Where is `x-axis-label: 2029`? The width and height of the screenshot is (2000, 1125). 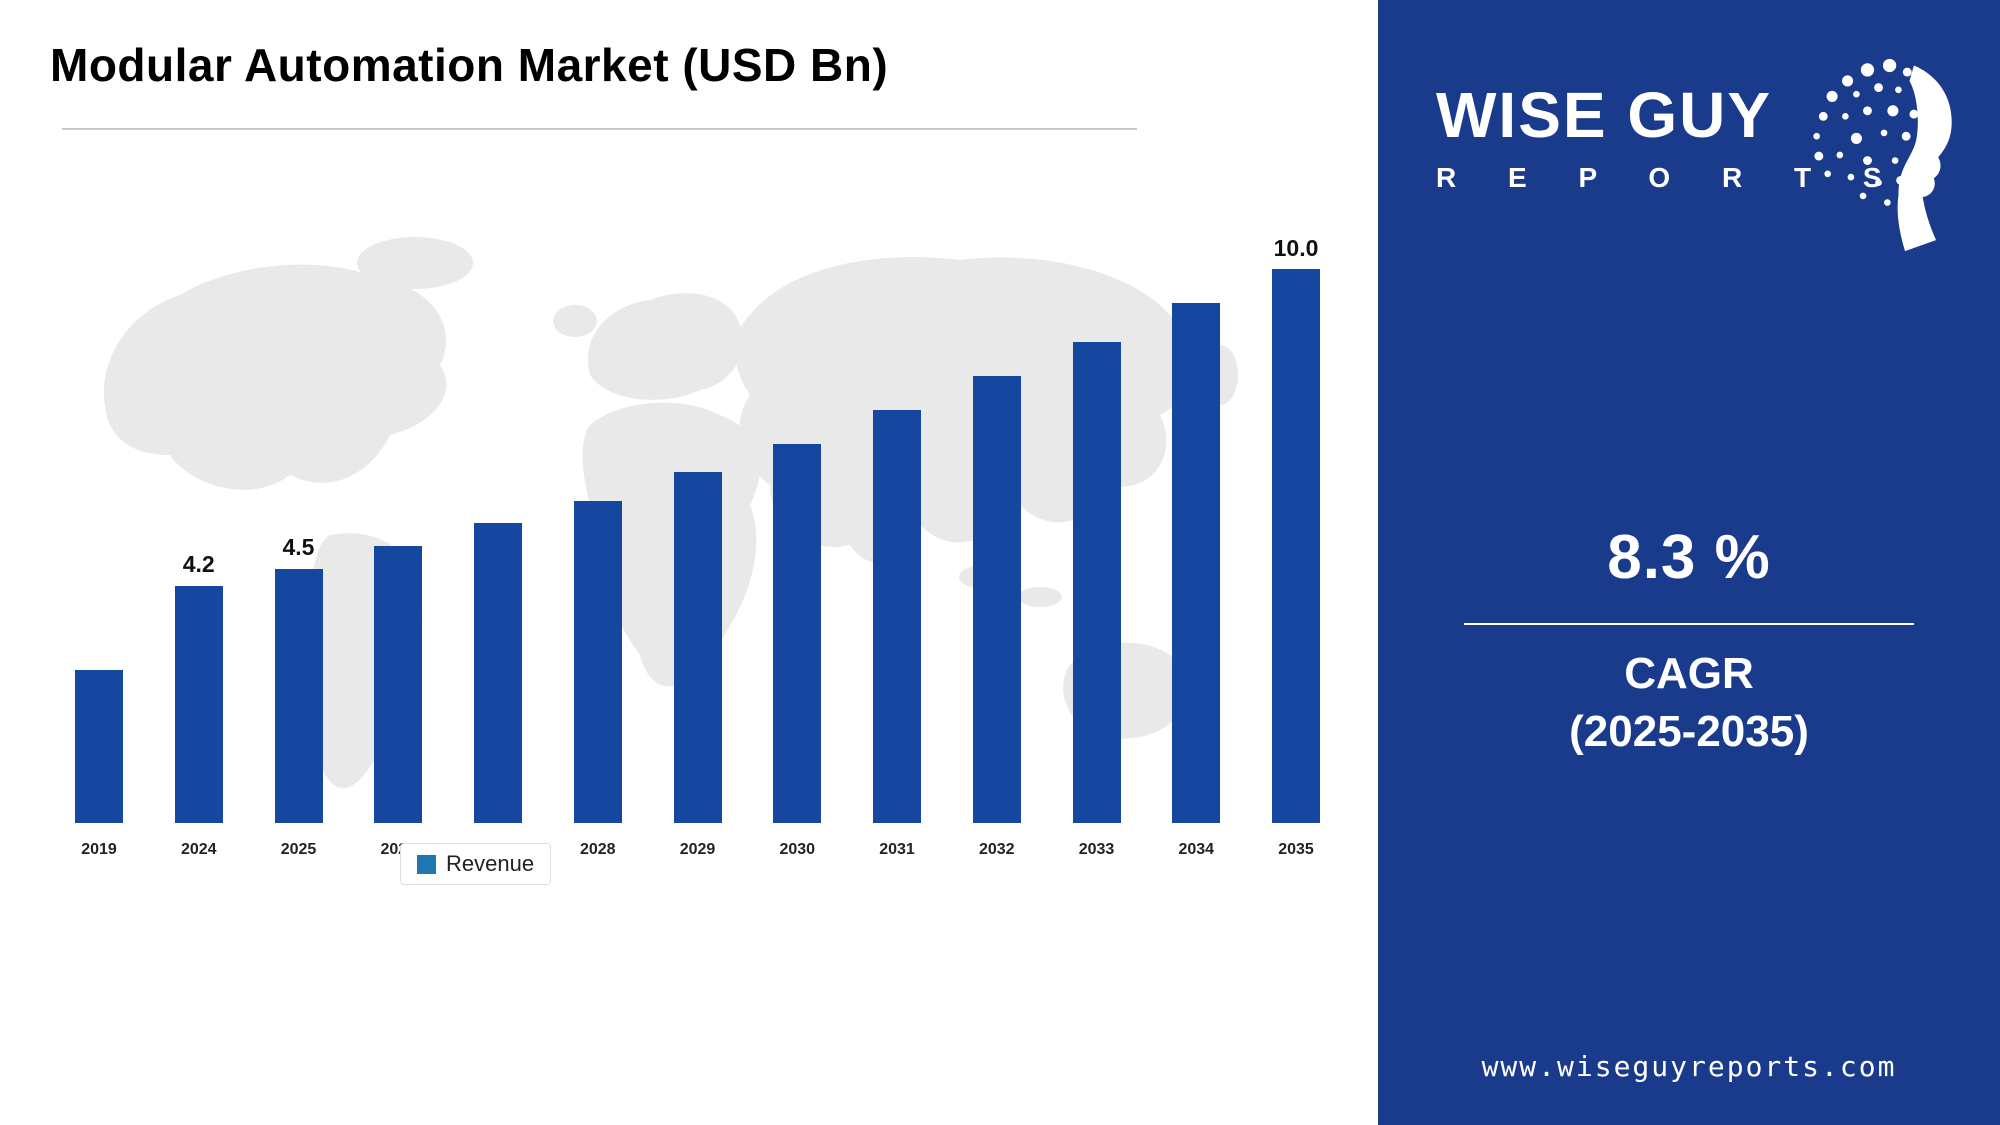
x-axis-label: 2029 is located at coordinates (697, 849).